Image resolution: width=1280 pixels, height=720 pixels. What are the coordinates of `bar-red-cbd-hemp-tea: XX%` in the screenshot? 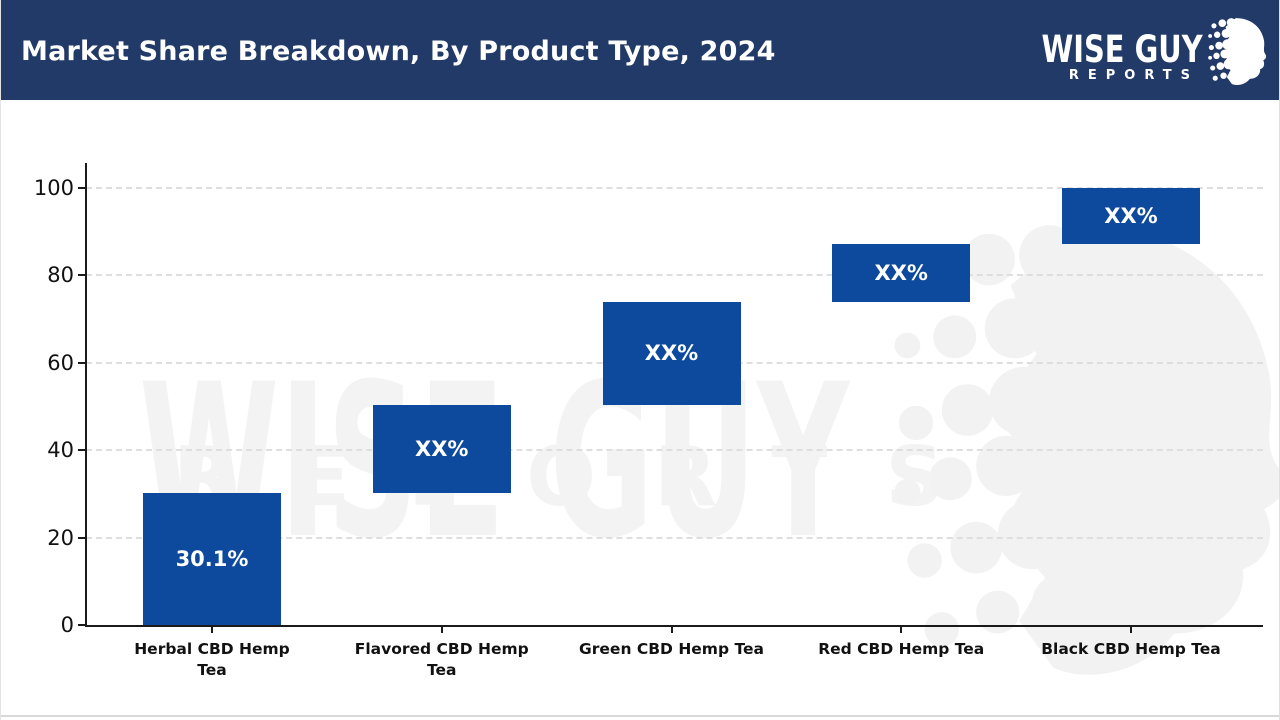 It's located at (901, 272).